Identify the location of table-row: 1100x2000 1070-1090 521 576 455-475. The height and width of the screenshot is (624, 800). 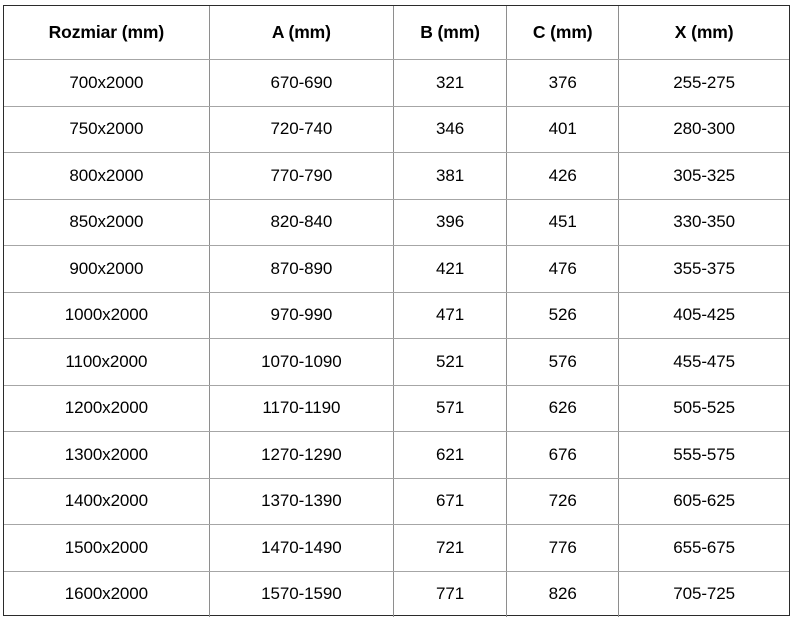
(396, 362).